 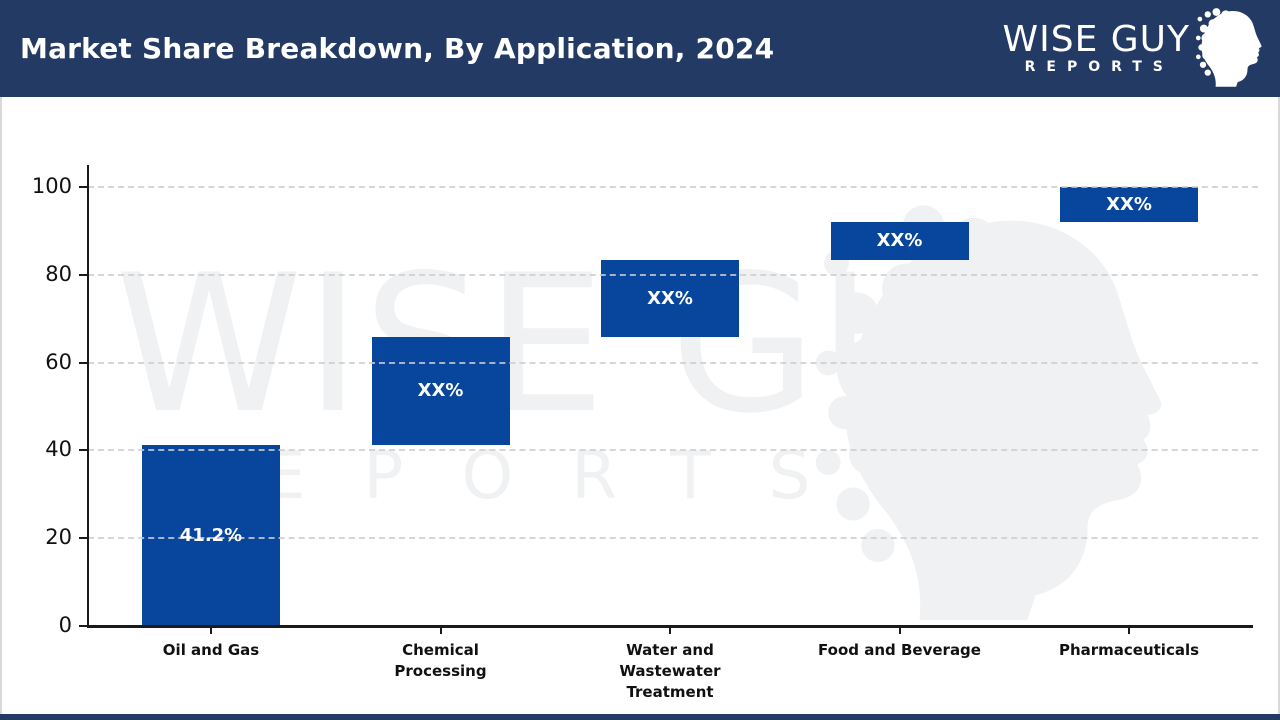 What do you see at coordinates (670, 630) in the screenshot?
I see `x-tickmark-water-and-wastewater-treatment` at bounding box center [670, 630].